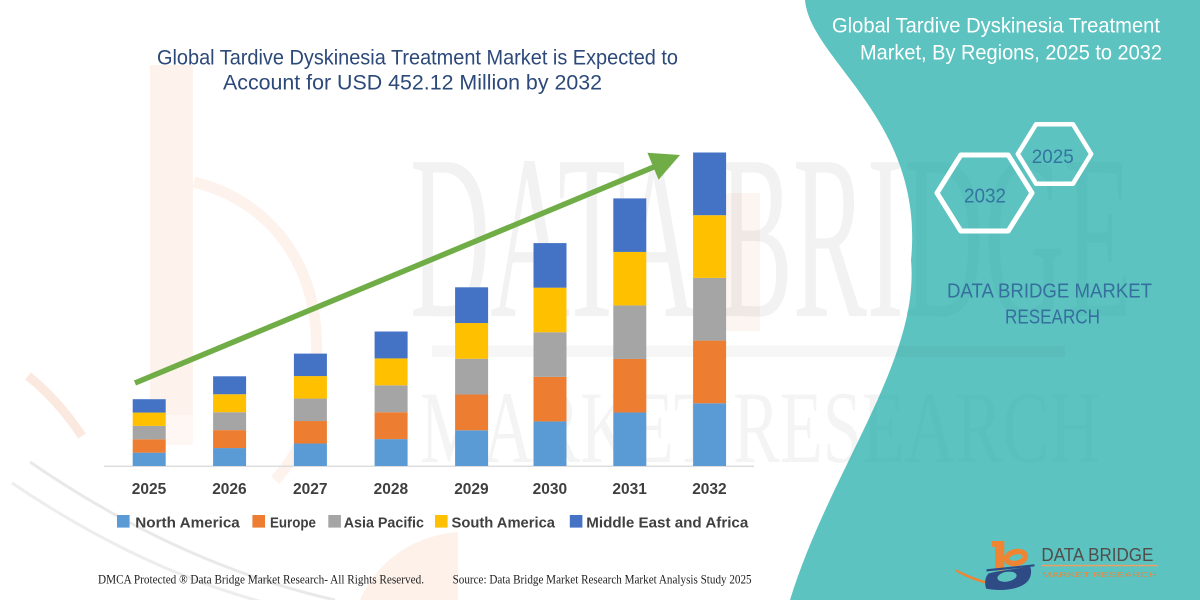 This screenshot has height=600, width=1200. What do you see at coordinates (996, 26) in the screenshot?
I see `svg-text:Global Tardive Dyskinesia Trea: Global Tardive Dyskinesia Treatment` at bounding box center [996, 26].